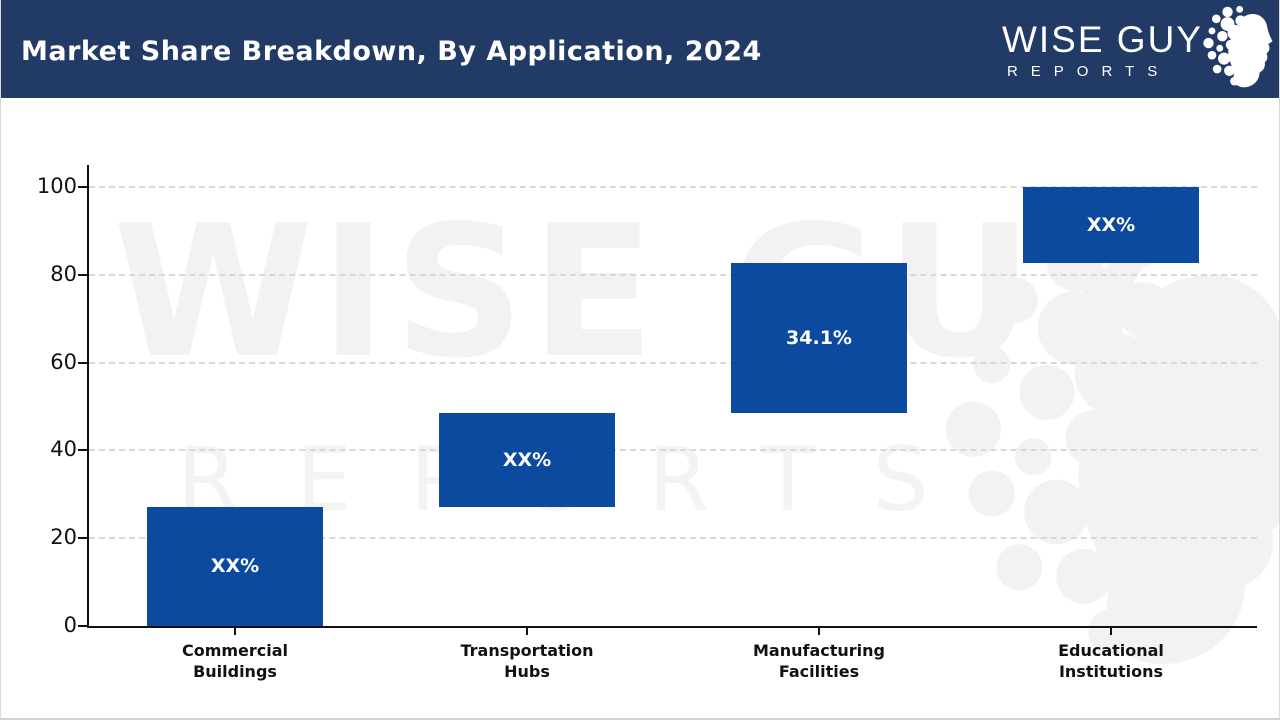  I want to click on bar-value-label: 34.1%, so click(819, 338).